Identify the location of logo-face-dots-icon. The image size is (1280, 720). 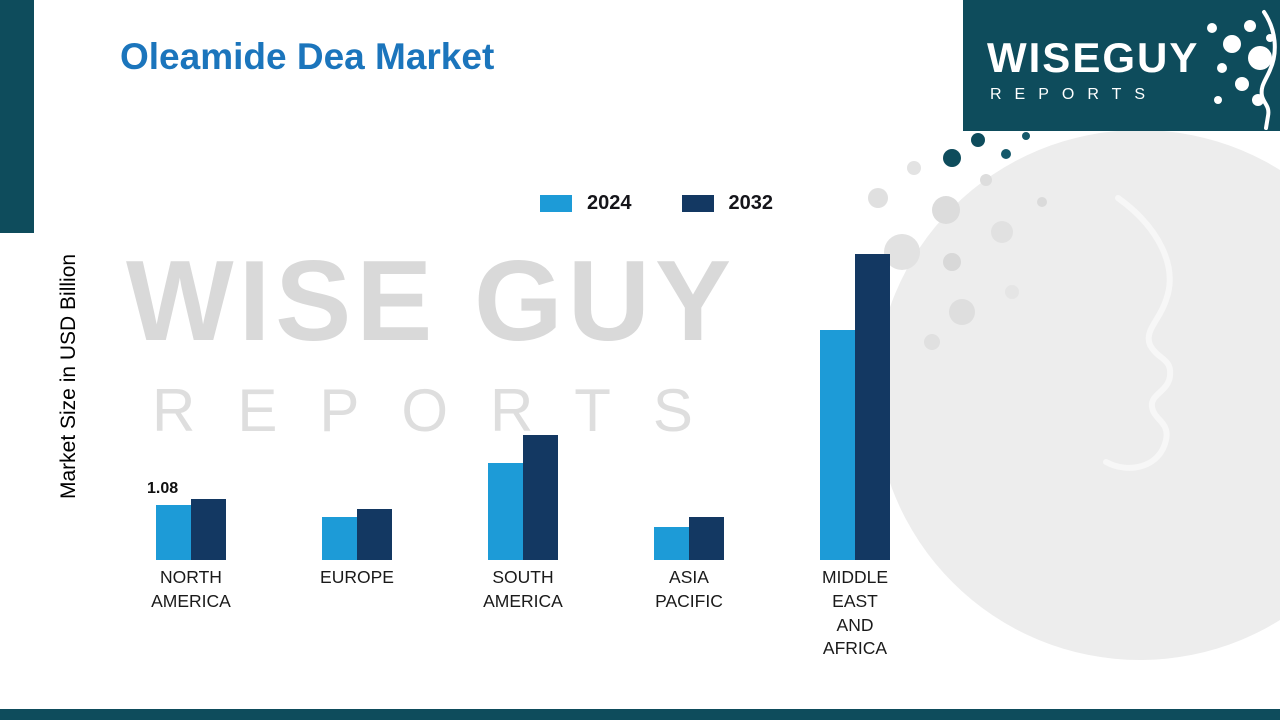
(1242, 70).